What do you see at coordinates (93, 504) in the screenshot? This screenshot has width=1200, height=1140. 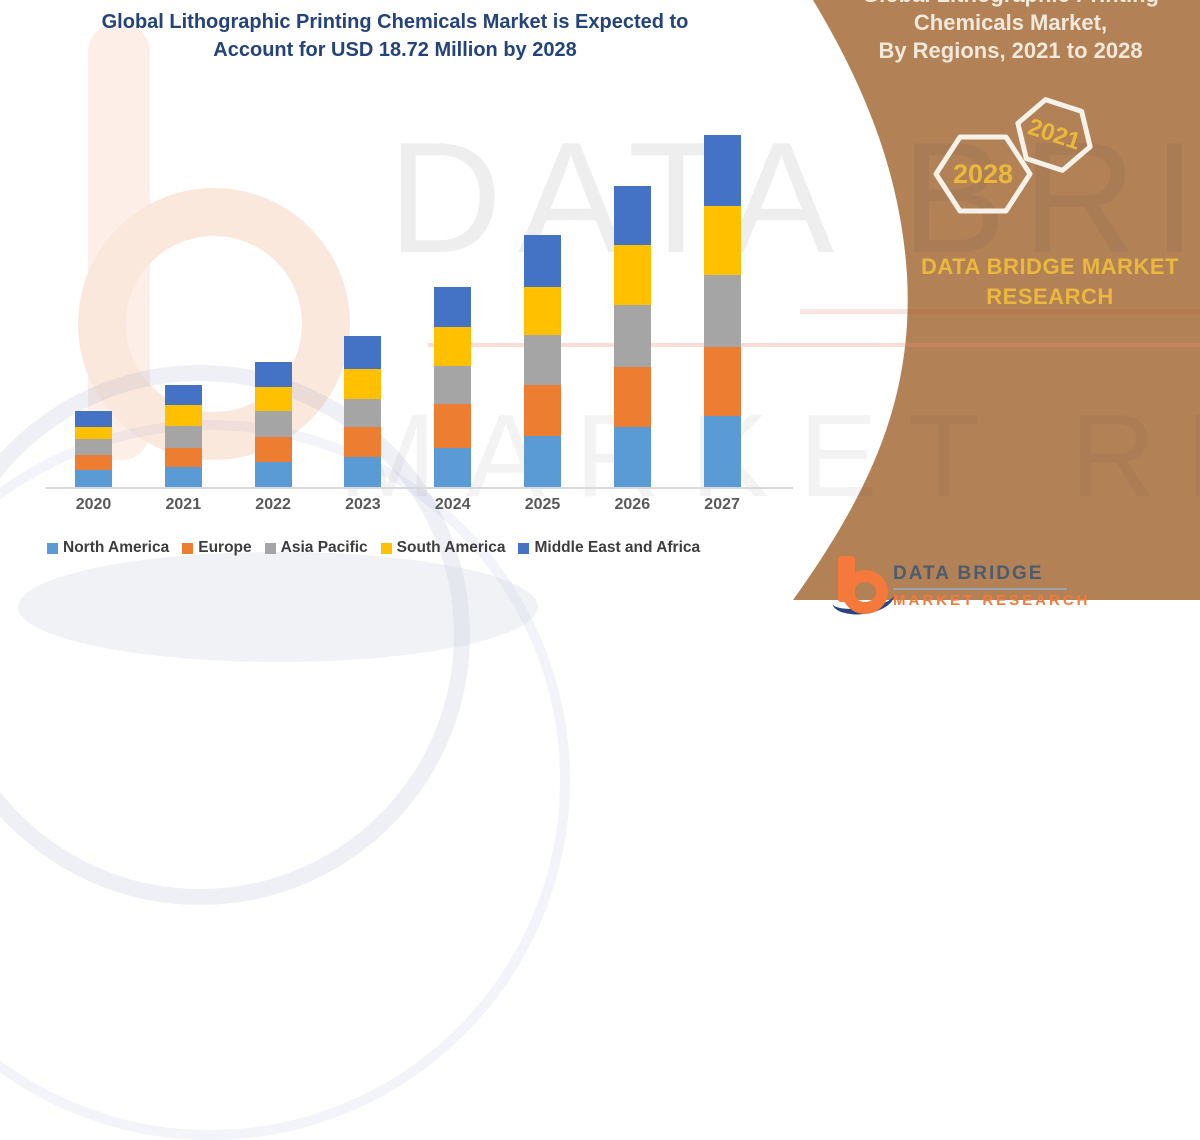 I see `x-axis-label-2020: 2020` at bounding box center [93, 504].